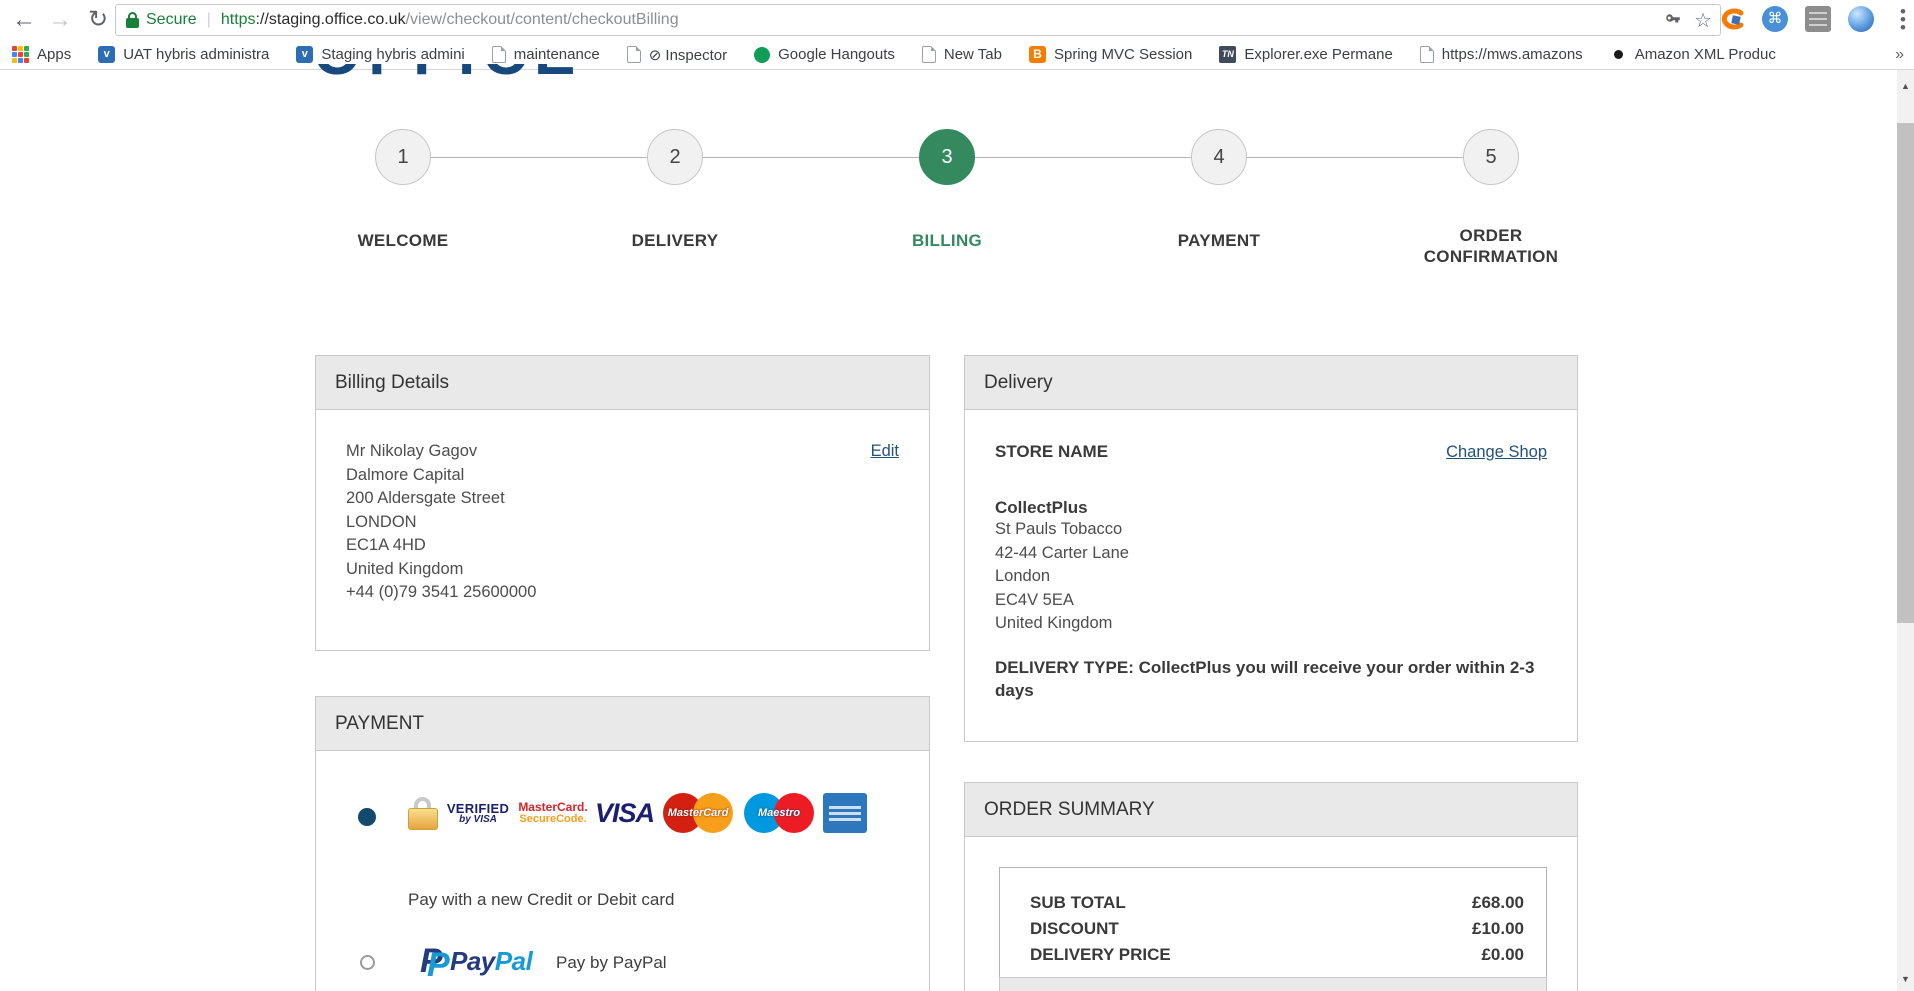 The image size is (1914, 991). I want to click on billing-details-header: Billing Details, so click(622, 383).